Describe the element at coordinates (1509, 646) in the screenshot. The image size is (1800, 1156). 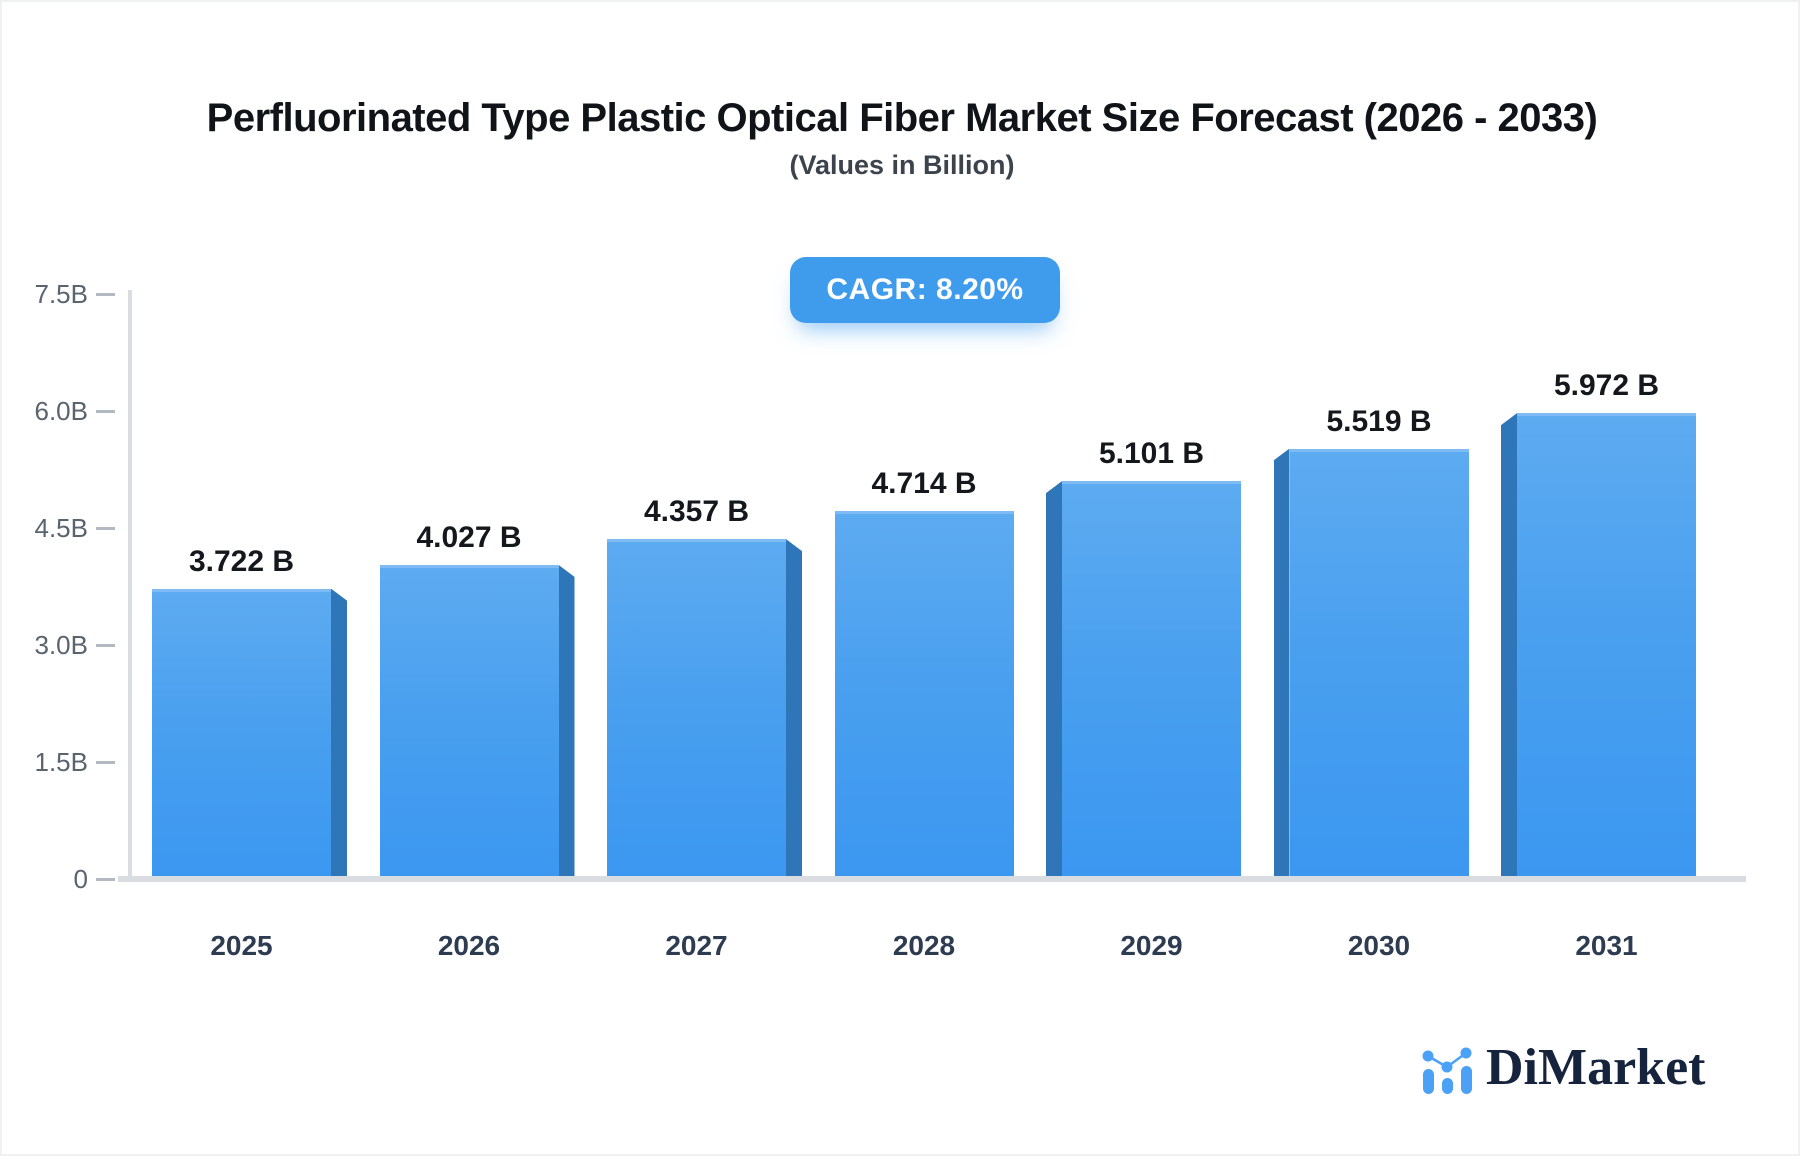
I see `bar-side-2031` at that location.